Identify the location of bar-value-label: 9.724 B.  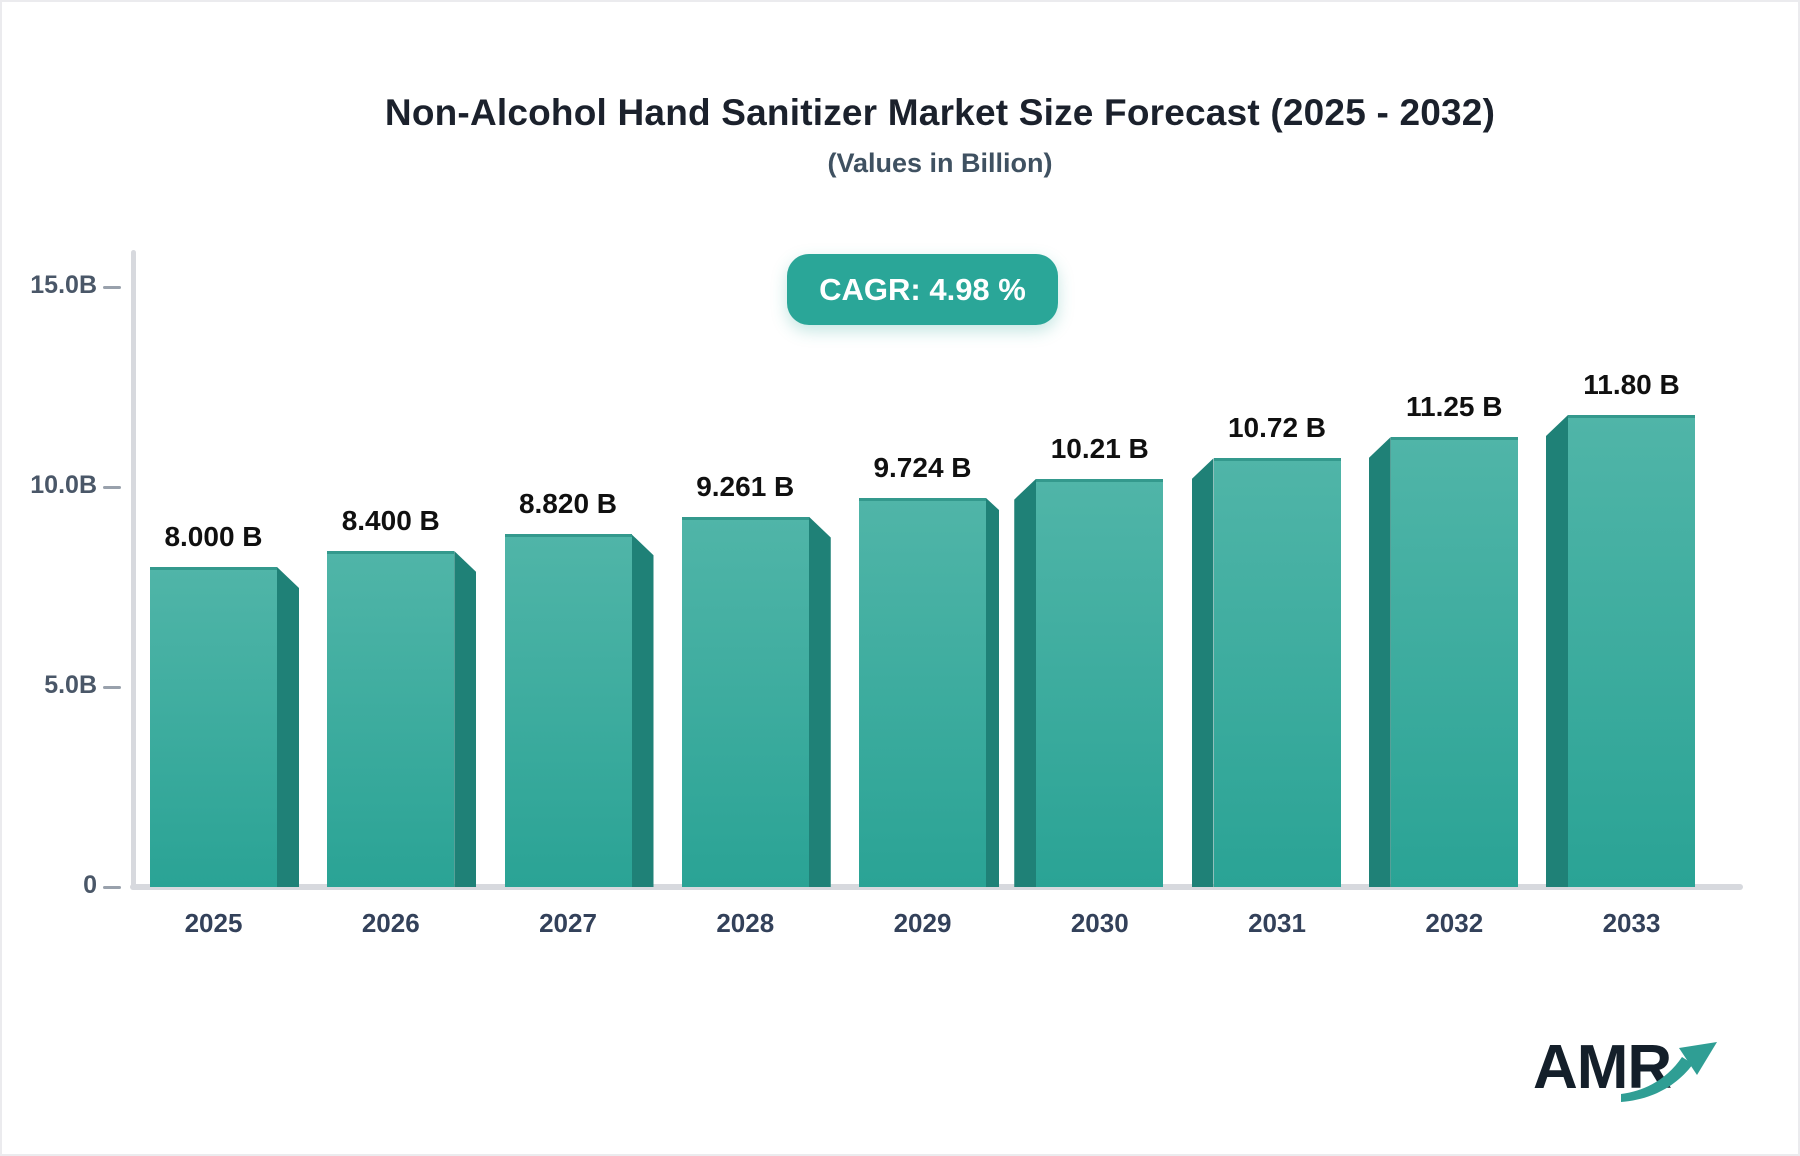
(922, 468).